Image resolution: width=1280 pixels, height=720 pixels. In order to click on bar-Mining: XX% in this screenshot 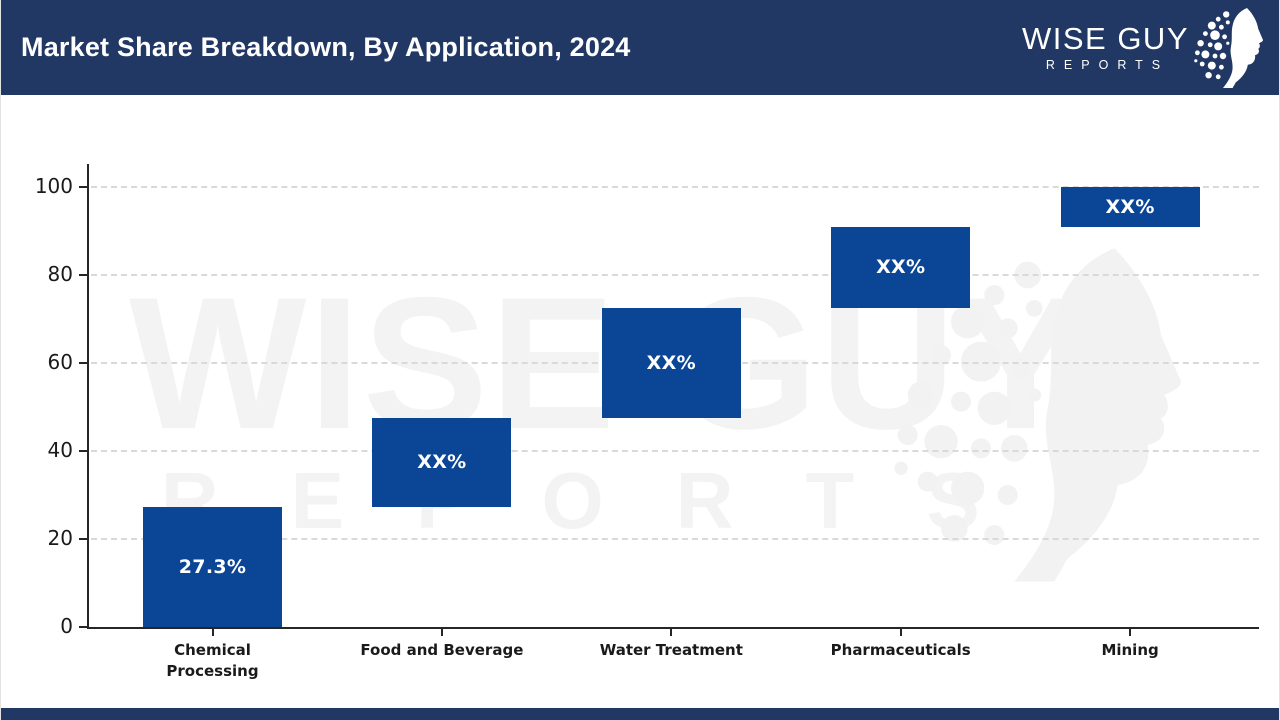, I will do `click(1130, 207)`.